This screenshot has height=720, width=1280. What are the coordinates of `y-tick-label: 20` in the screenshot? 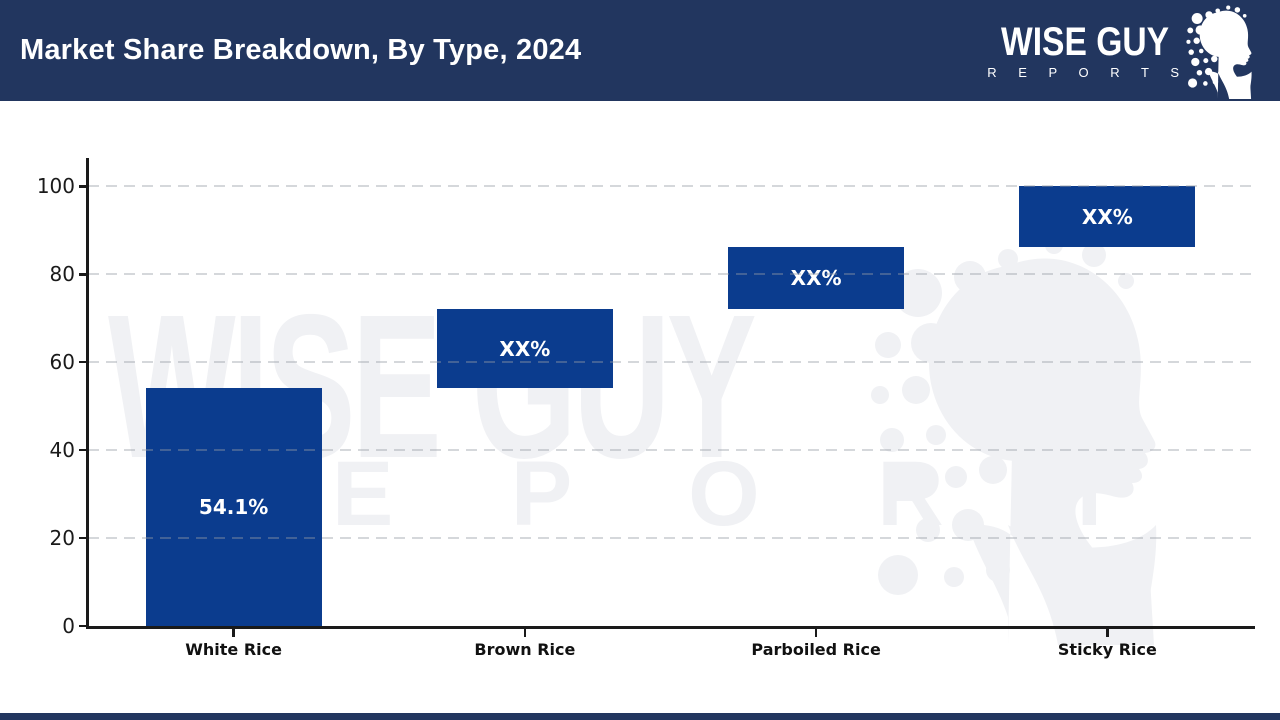 It's located at (62, 538).